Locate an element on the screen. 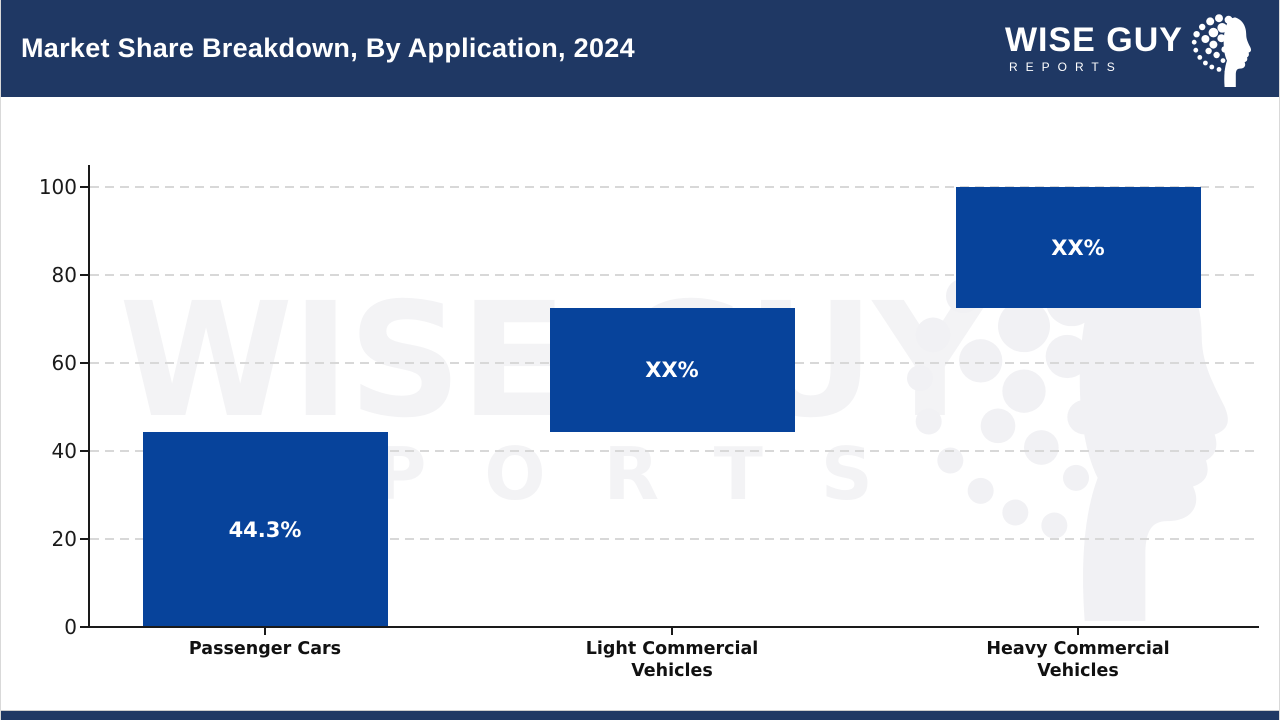 Image resolution: width=1280 pixels, height=720 pixels. footer-band is located at coordinates (640, 715).